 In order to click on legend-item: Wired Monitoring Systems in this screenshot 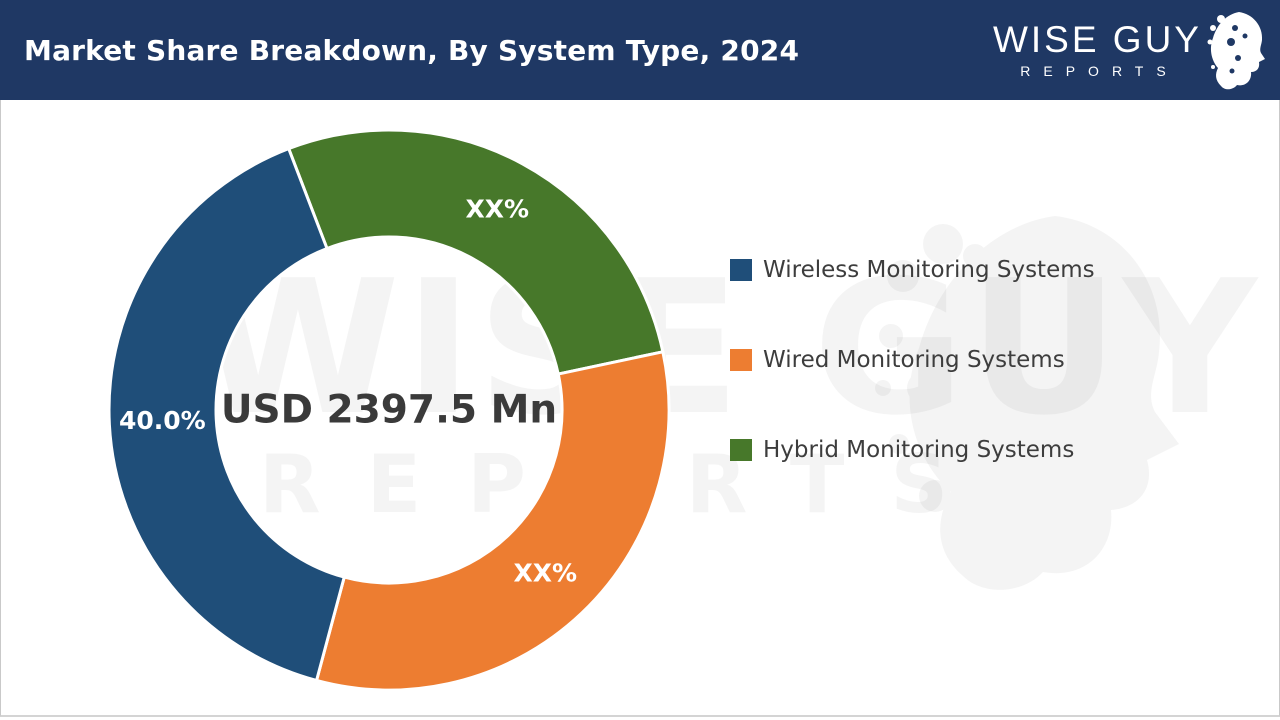, I will do `click(912, 360)`.